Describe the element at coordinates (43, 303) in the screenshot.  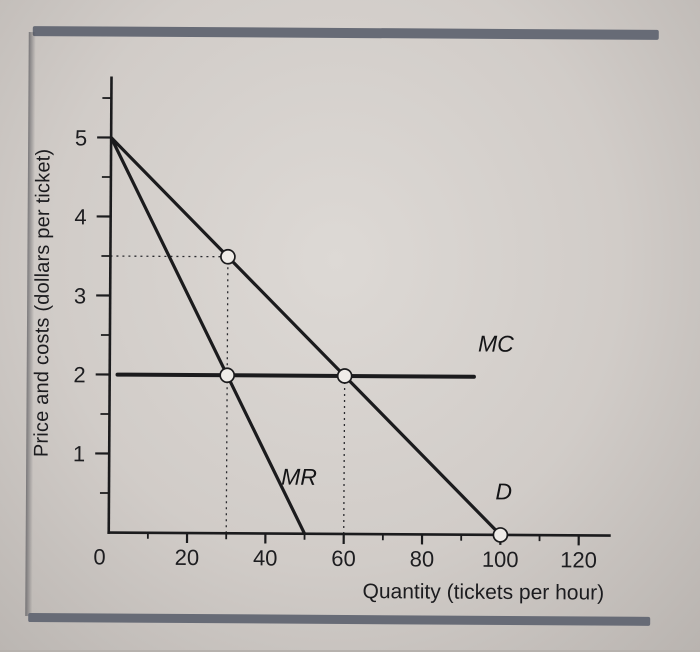
I see `y-axis-title: Price and costs (dollars per ticket)` at that location.